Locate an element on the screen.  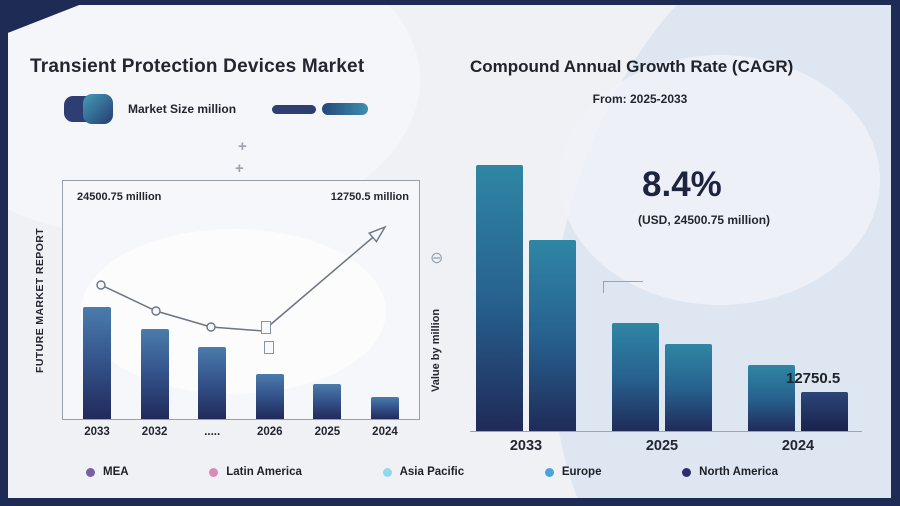
market-size-bar-2026 is located at coordinates (269, 396).